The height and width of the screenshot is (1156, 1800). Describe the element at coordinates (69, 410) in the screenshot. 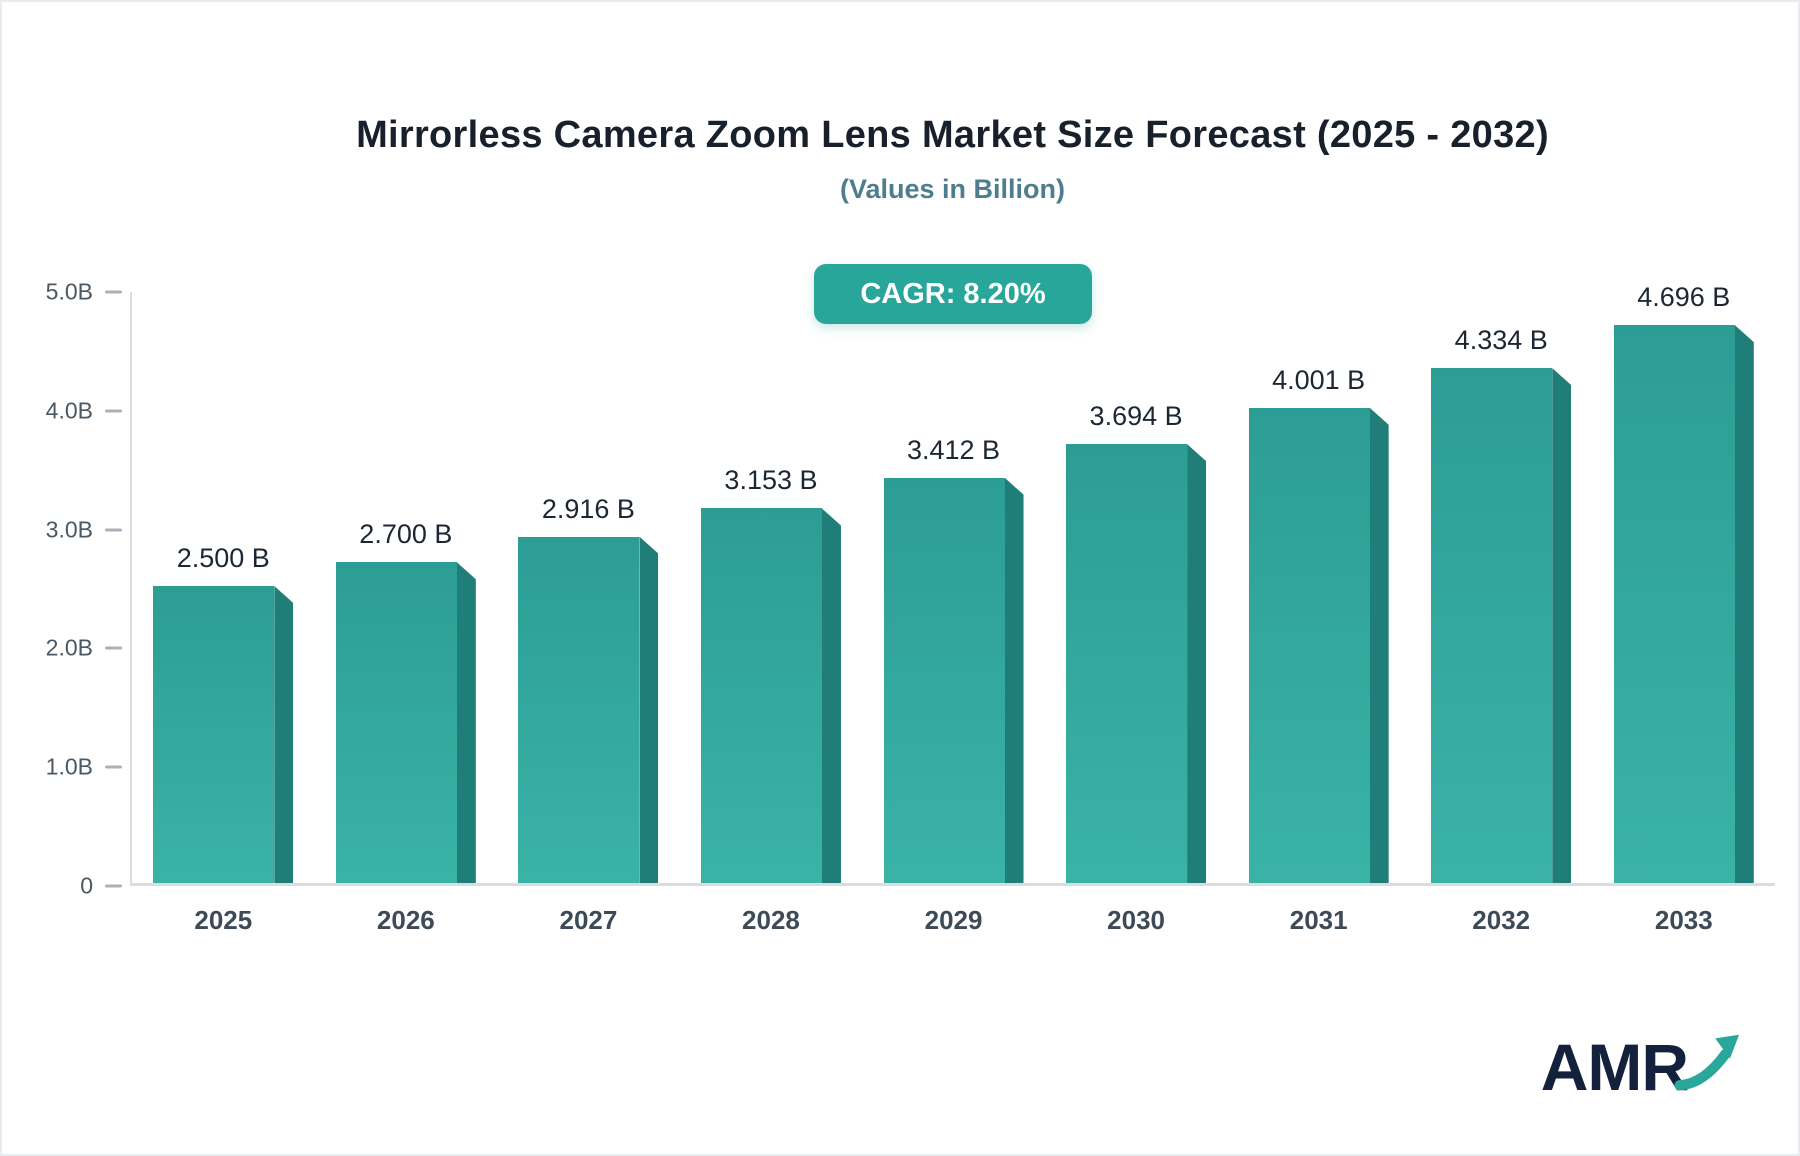

I see `y-tick-label: 4.0B` at that location.